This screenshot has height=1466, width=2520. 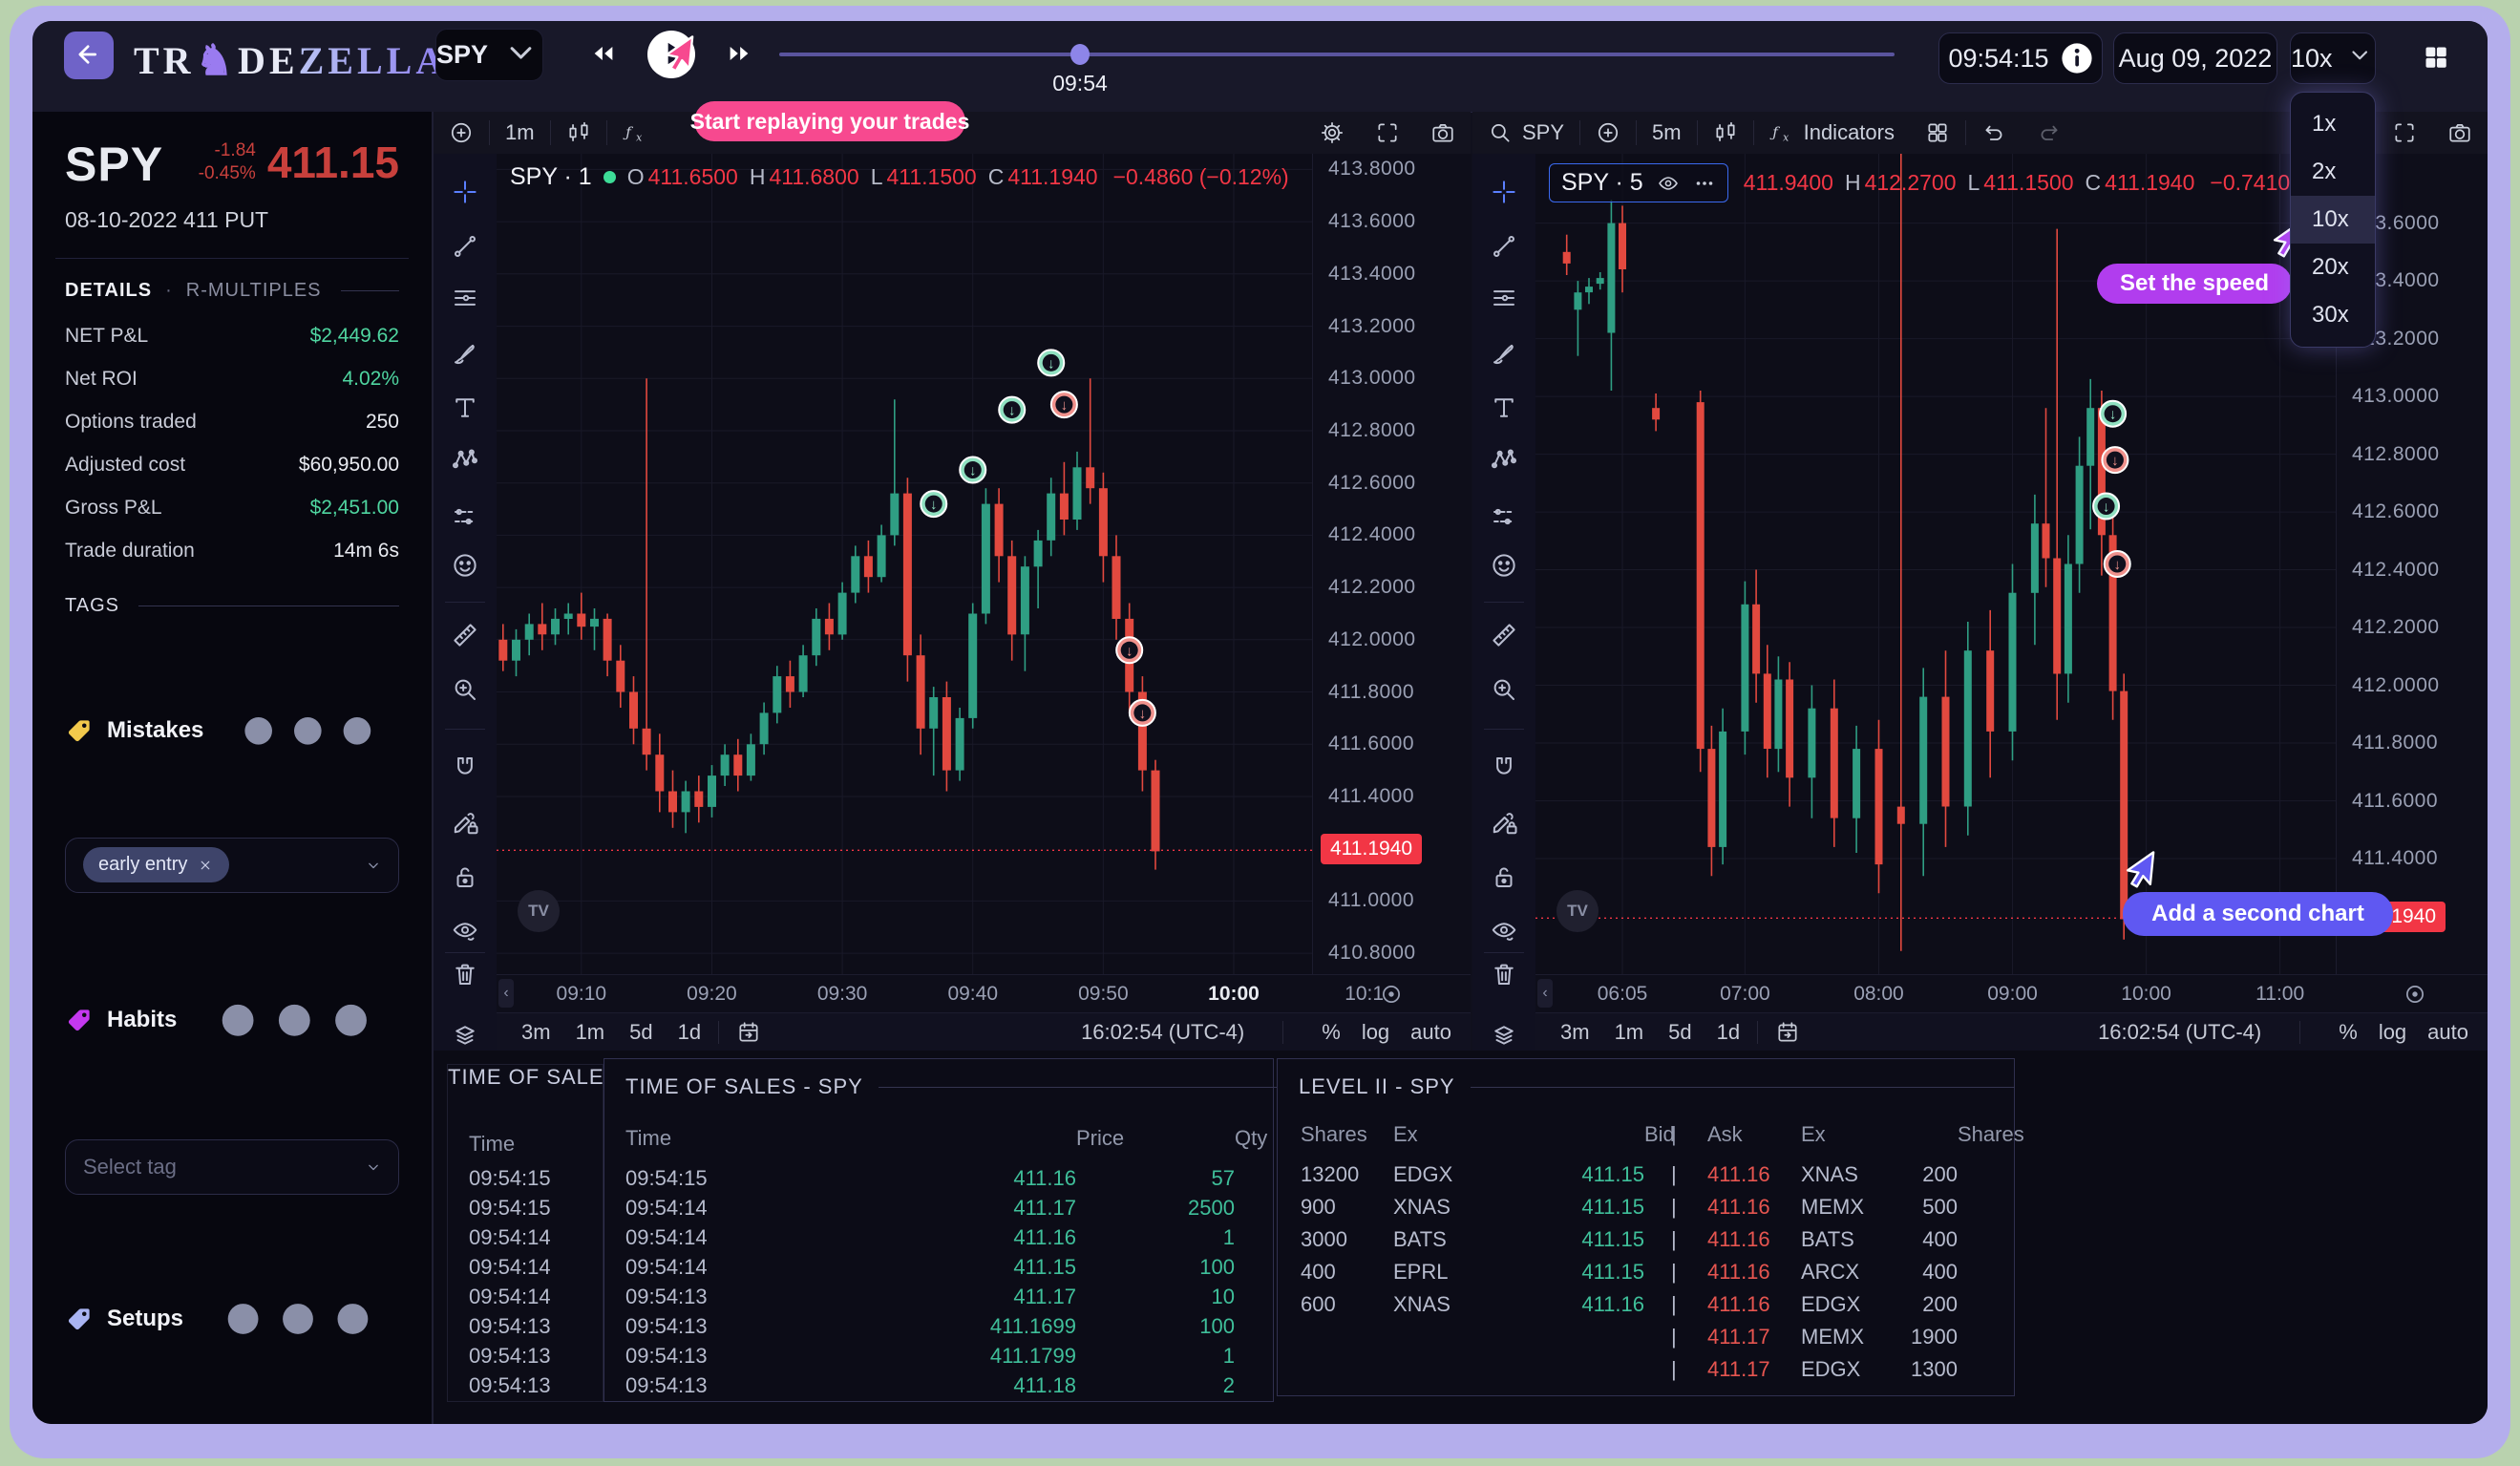 I want to click on scale-log-button: log, so click(x=2392, y=1032).